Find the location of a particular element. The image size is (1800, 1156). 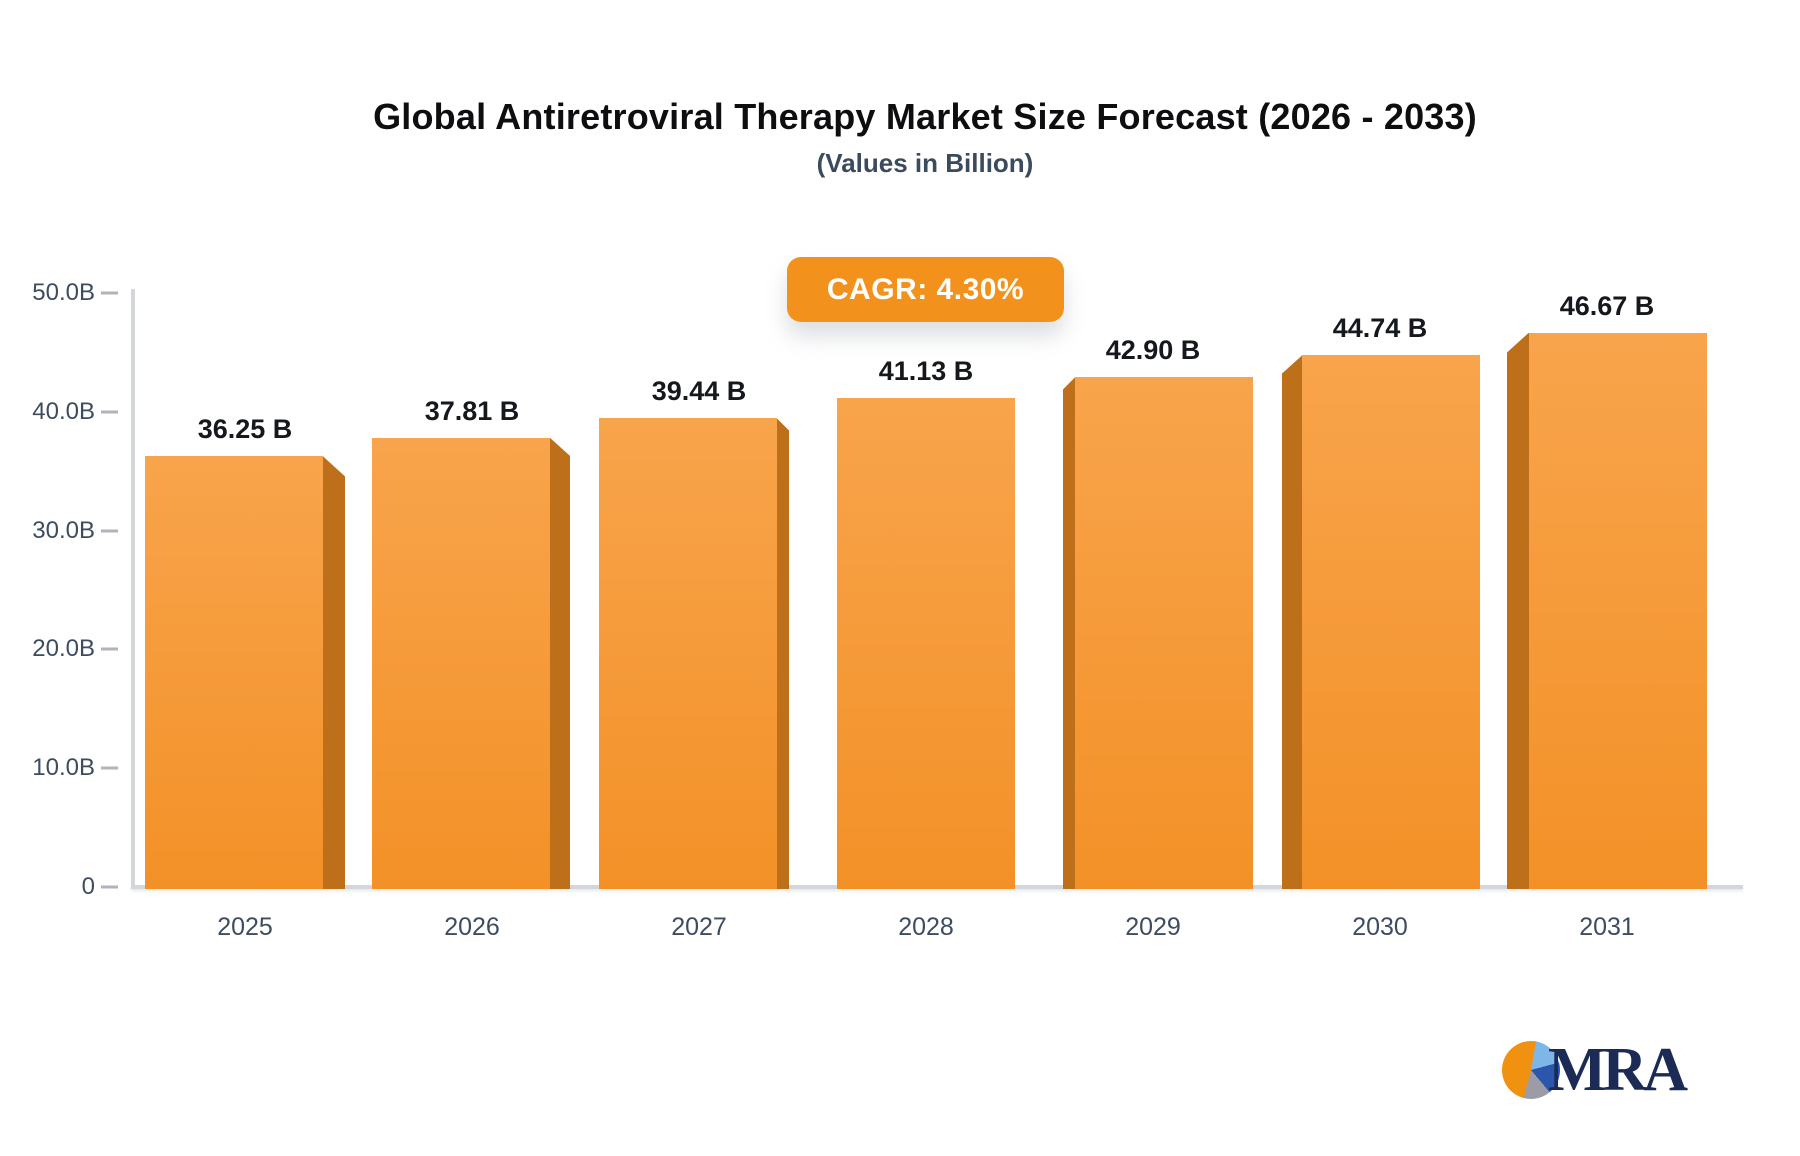

bar-value-label: 46.67 B is located at coordinates (1607, 305).